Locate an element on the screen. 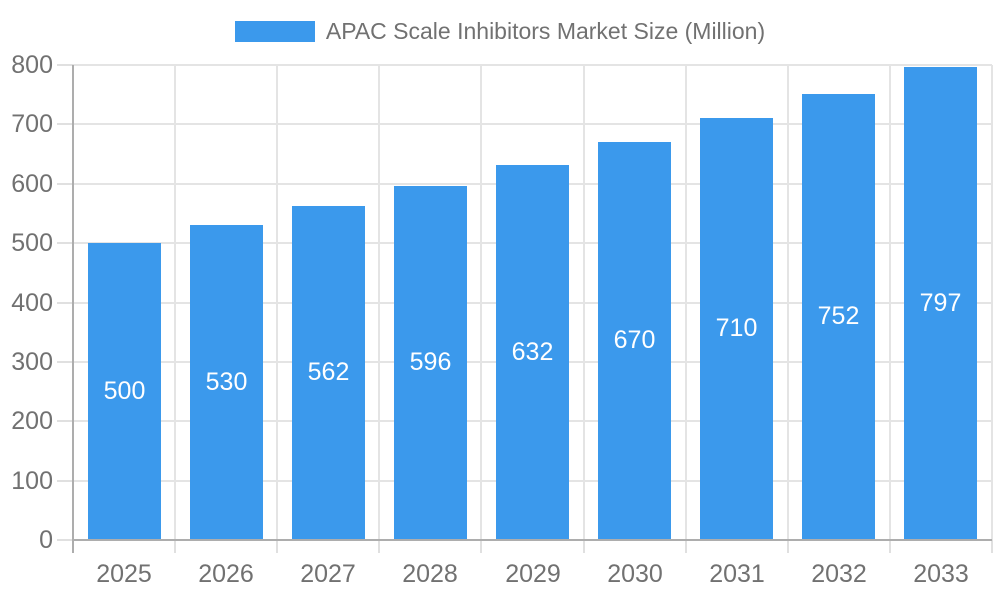  bar: 797 is located at coordinates (940, 303).